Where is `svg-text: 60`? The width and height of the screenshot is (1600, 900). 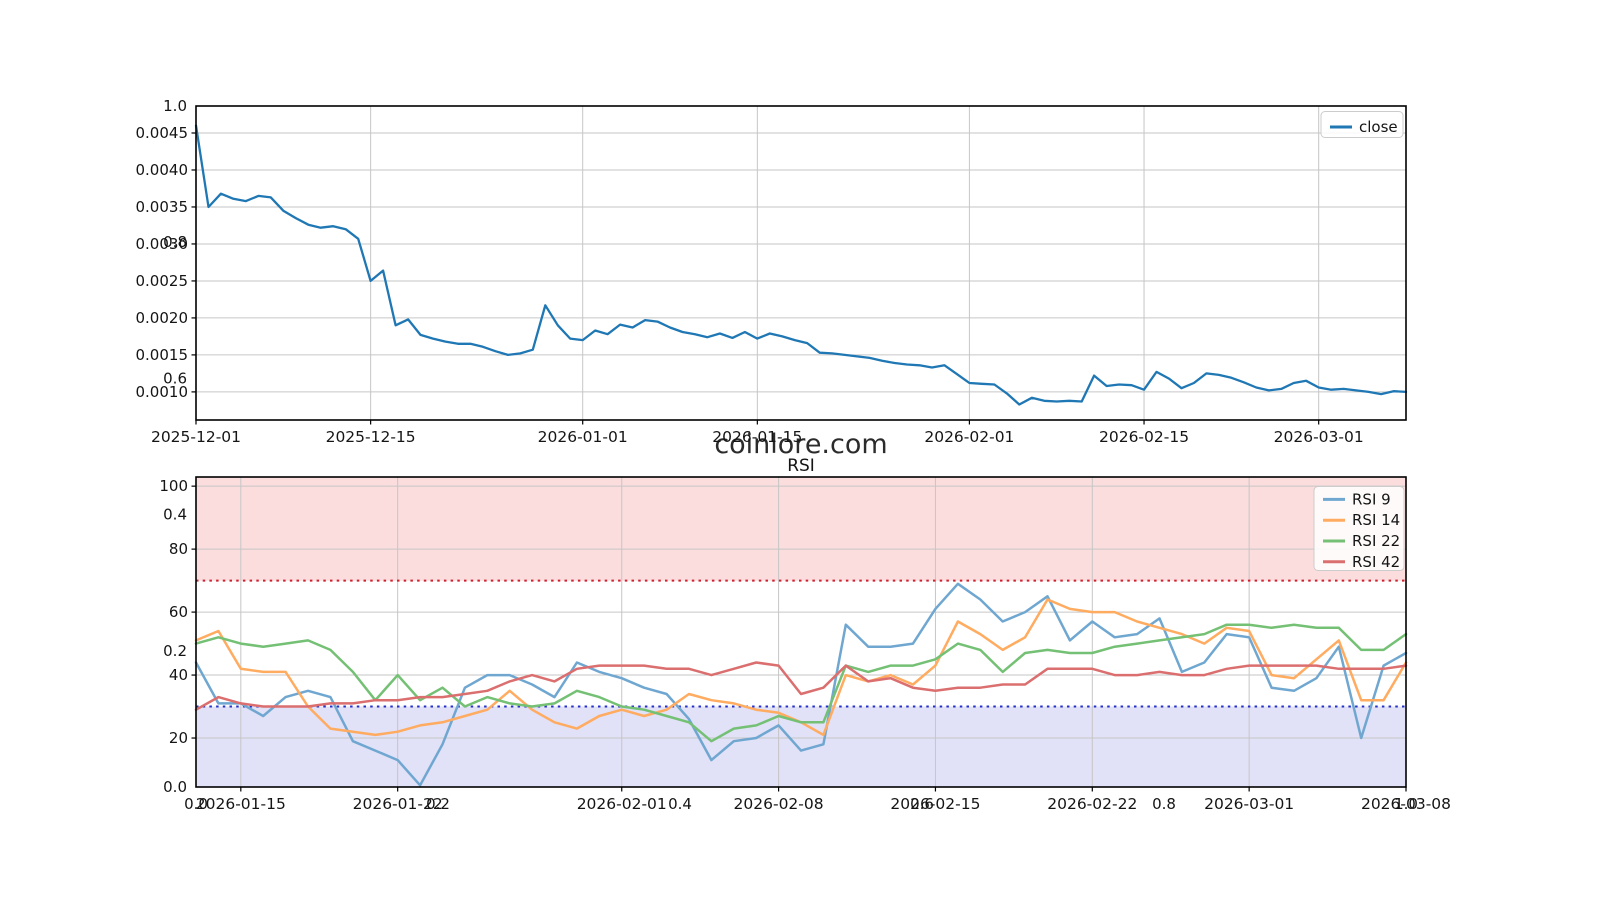
svg-text: 60 is located at coordinates (178, 612).